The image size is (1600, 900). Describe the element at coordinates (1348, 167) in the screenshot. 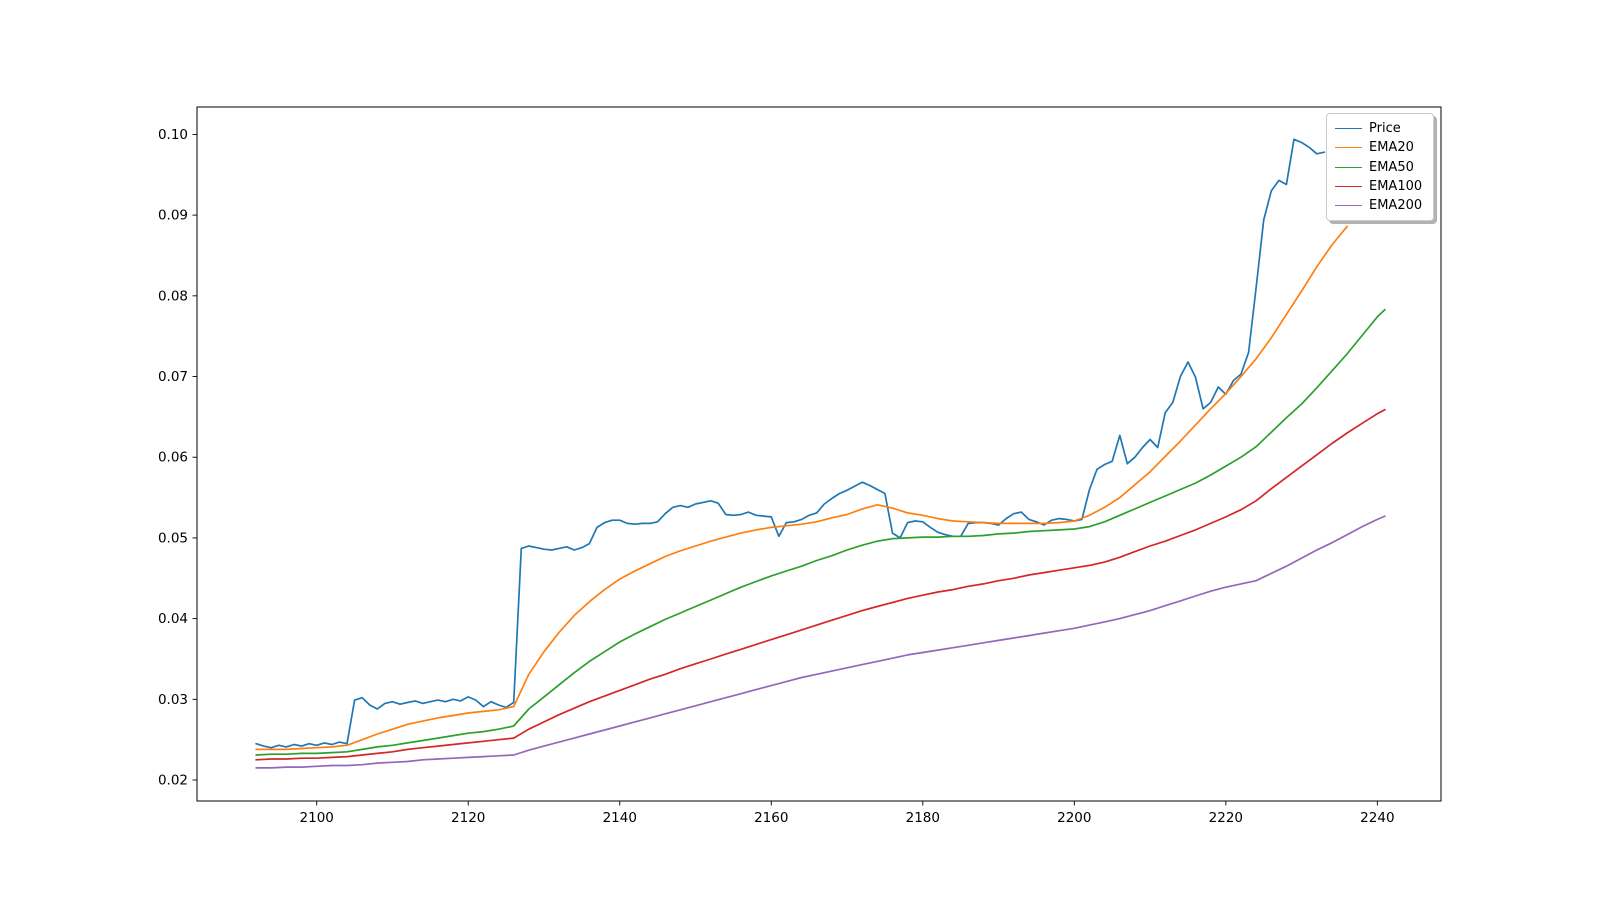

I see `ema50-line-swatch` at that location.